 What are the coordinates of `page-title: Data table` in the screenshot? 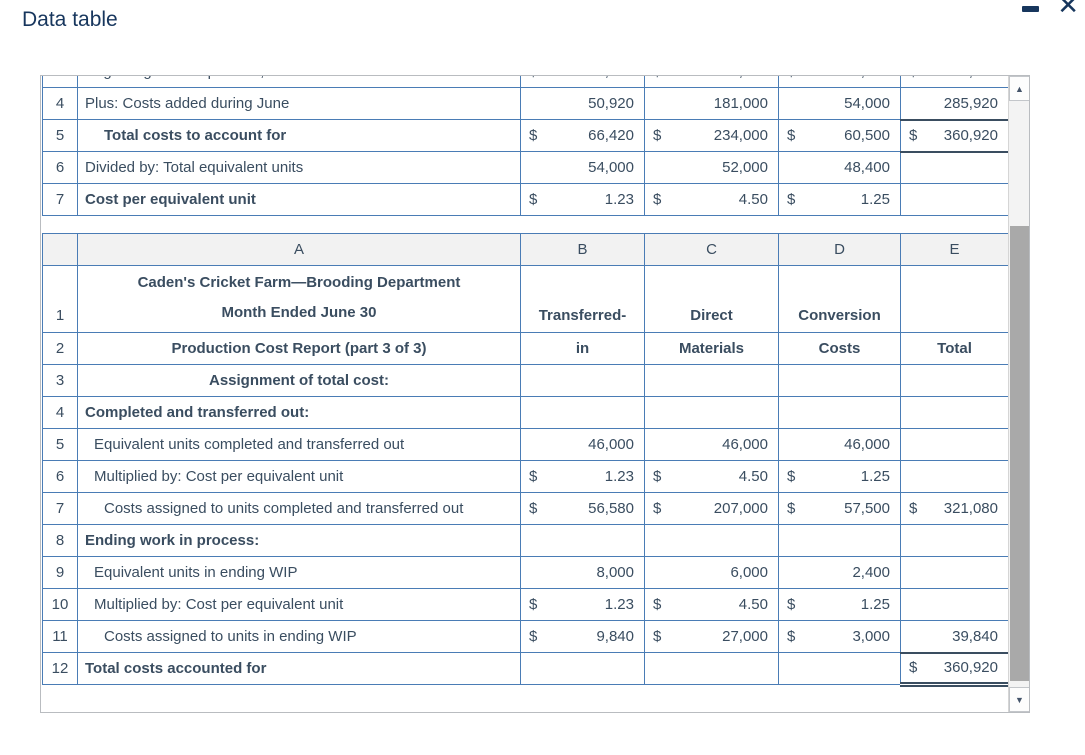 It's located at (70, 19).